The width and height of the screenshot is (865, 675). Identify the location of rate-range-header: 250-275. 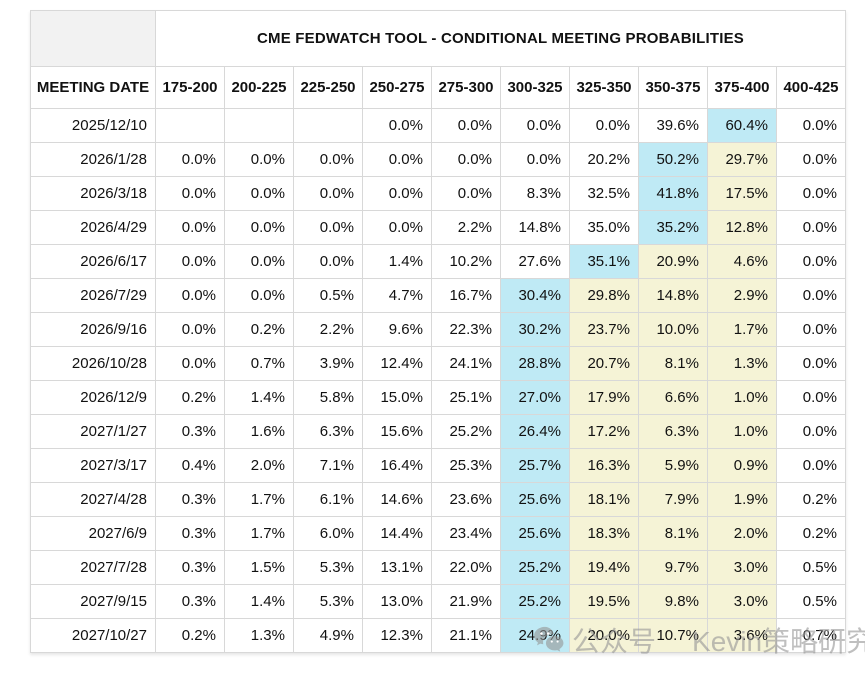
(397, 87).